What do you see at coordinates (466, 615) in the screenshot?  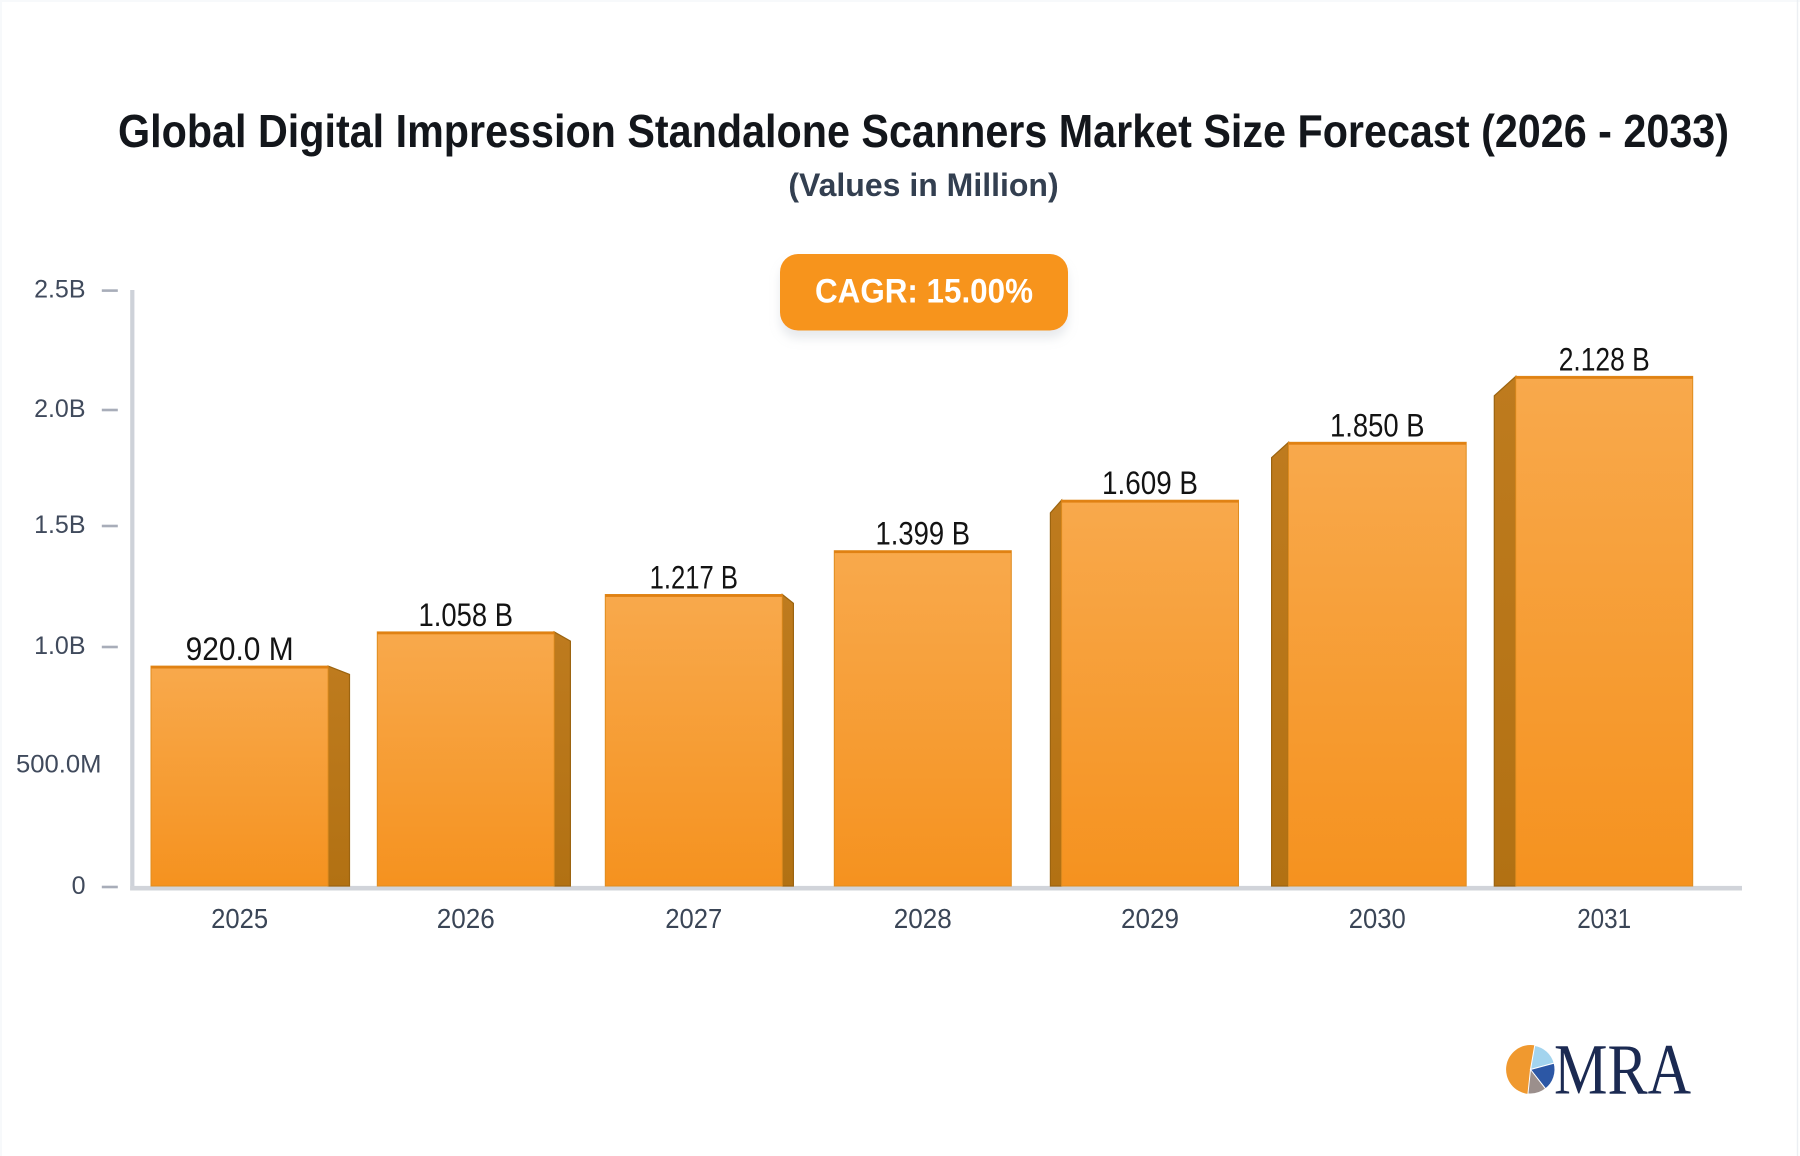 I see `svg-text: 1.058 B` at bounding box center [466, 615].